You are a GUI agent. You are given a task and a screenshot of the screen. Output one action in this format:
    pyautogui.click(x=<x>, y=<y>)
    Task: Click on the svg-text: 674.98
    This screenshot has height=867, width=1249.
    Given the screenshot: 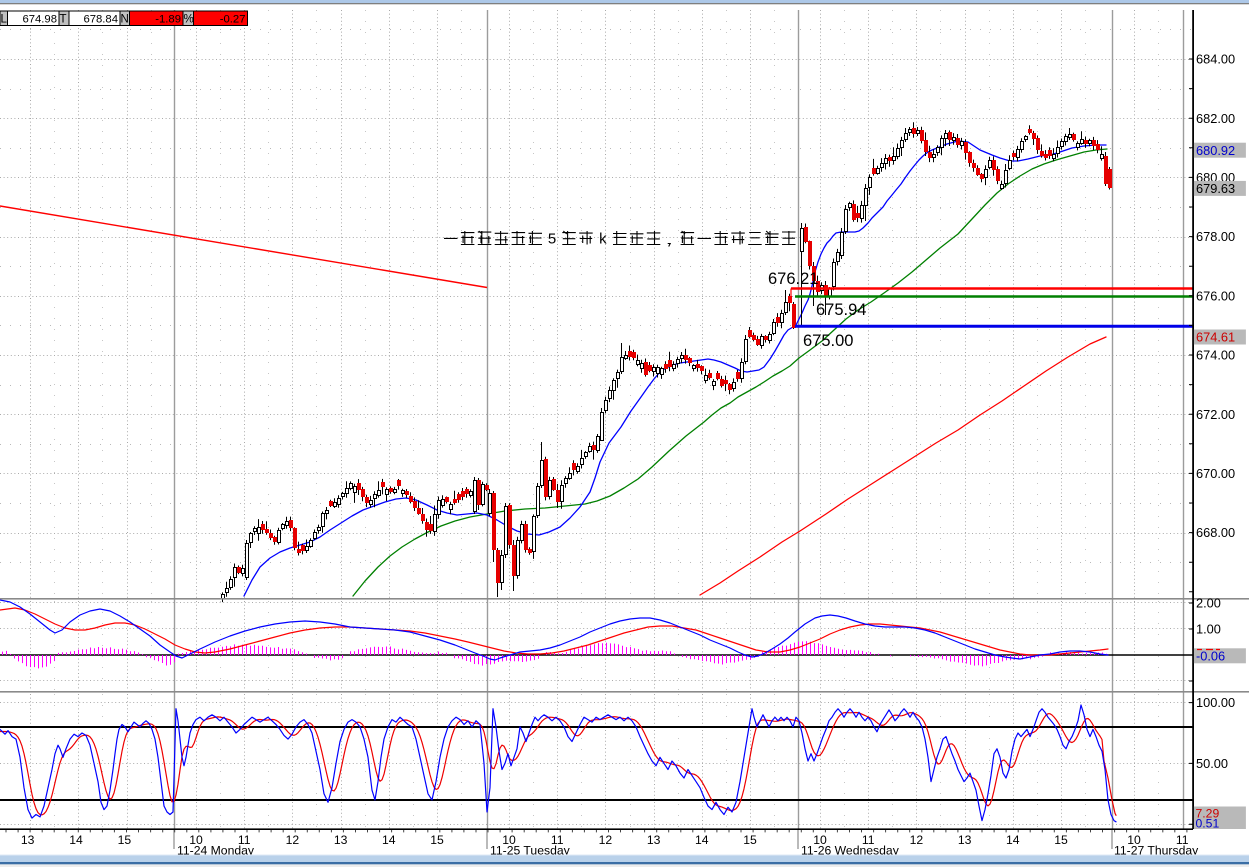 What is the action you would take?
    pyautogui.click(x=39, y=20)
    